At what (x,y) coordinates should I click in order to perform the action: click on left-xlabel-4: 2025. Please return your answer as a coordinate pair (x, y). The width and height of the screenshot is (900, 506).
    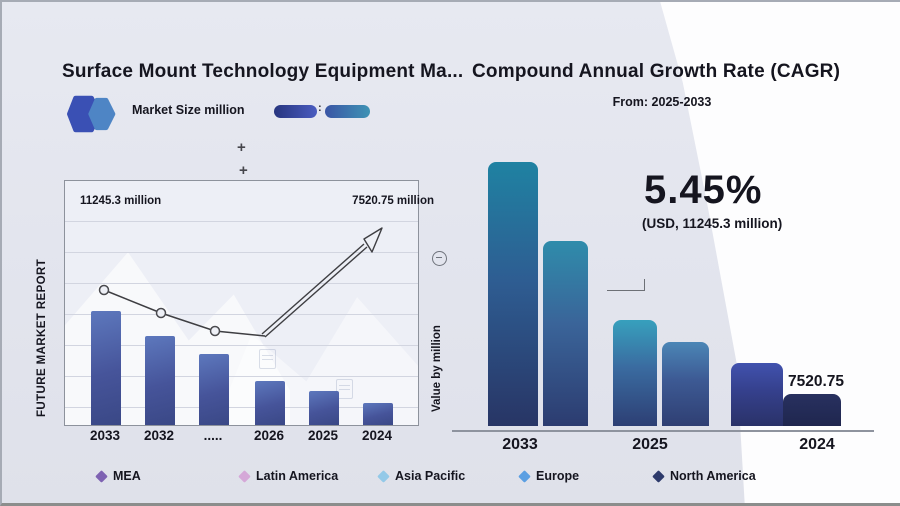
    Looking at the image, I should click on (323, 435).